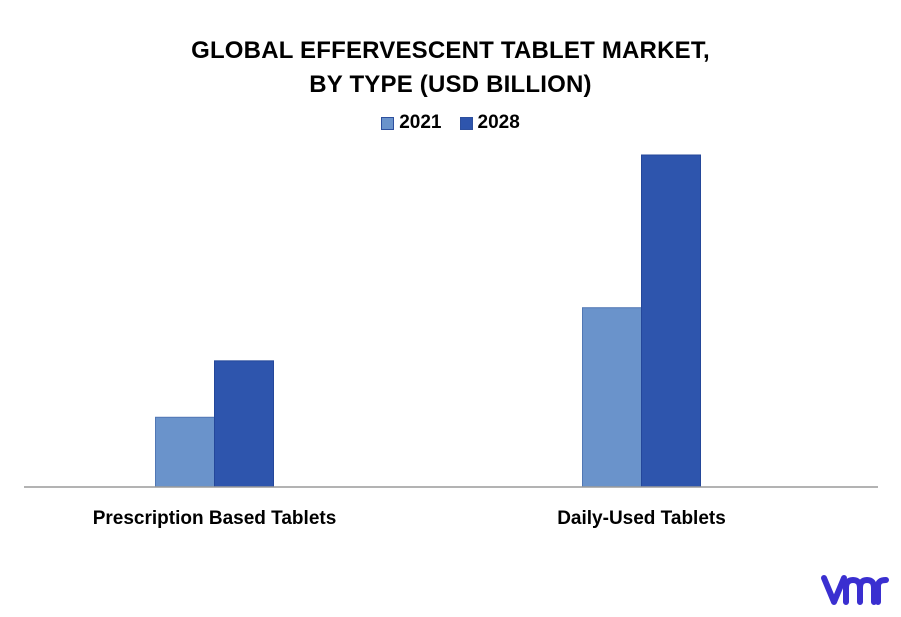 Image resolution: width=901 pixels, height=617 pixels. What do you see at coordinates (855, 590) in the screenshot?
I see `vmr-logo-icon` at bounding box center [855, 590].